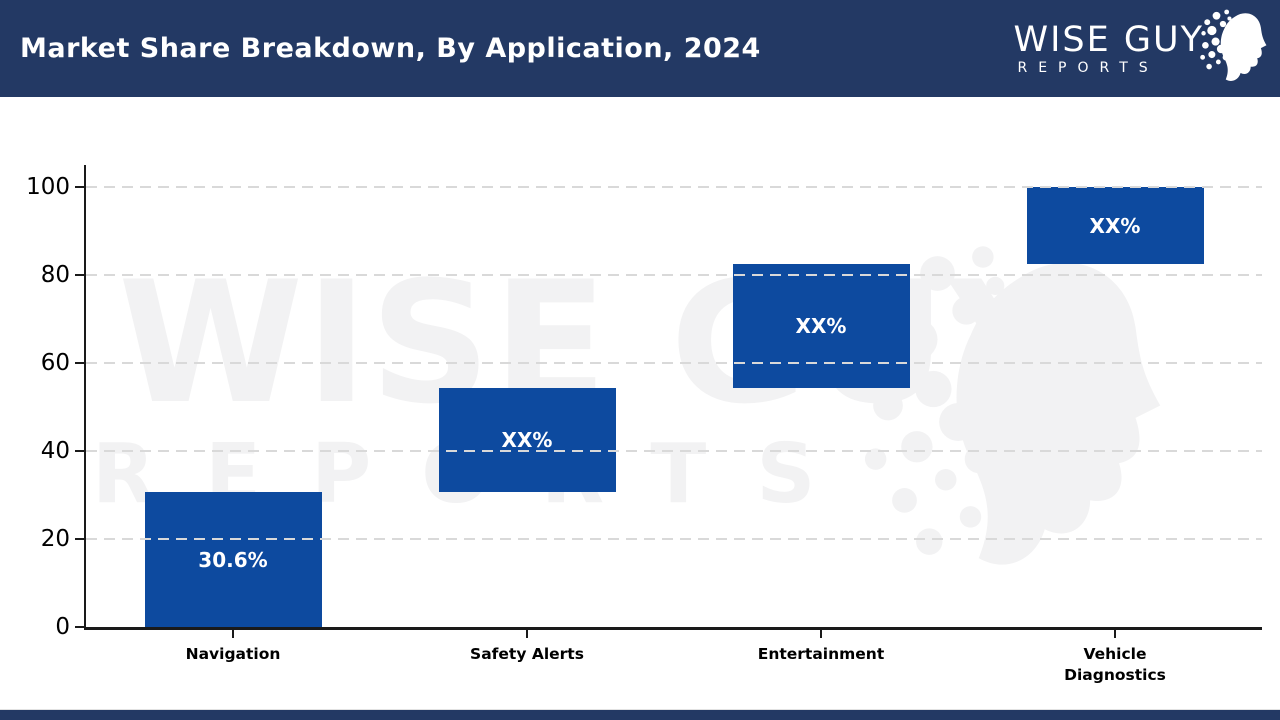 Image resolution: width=1280 pixels, height=720 pixels. I want to click on x-axis-spine, so click(673, 628).